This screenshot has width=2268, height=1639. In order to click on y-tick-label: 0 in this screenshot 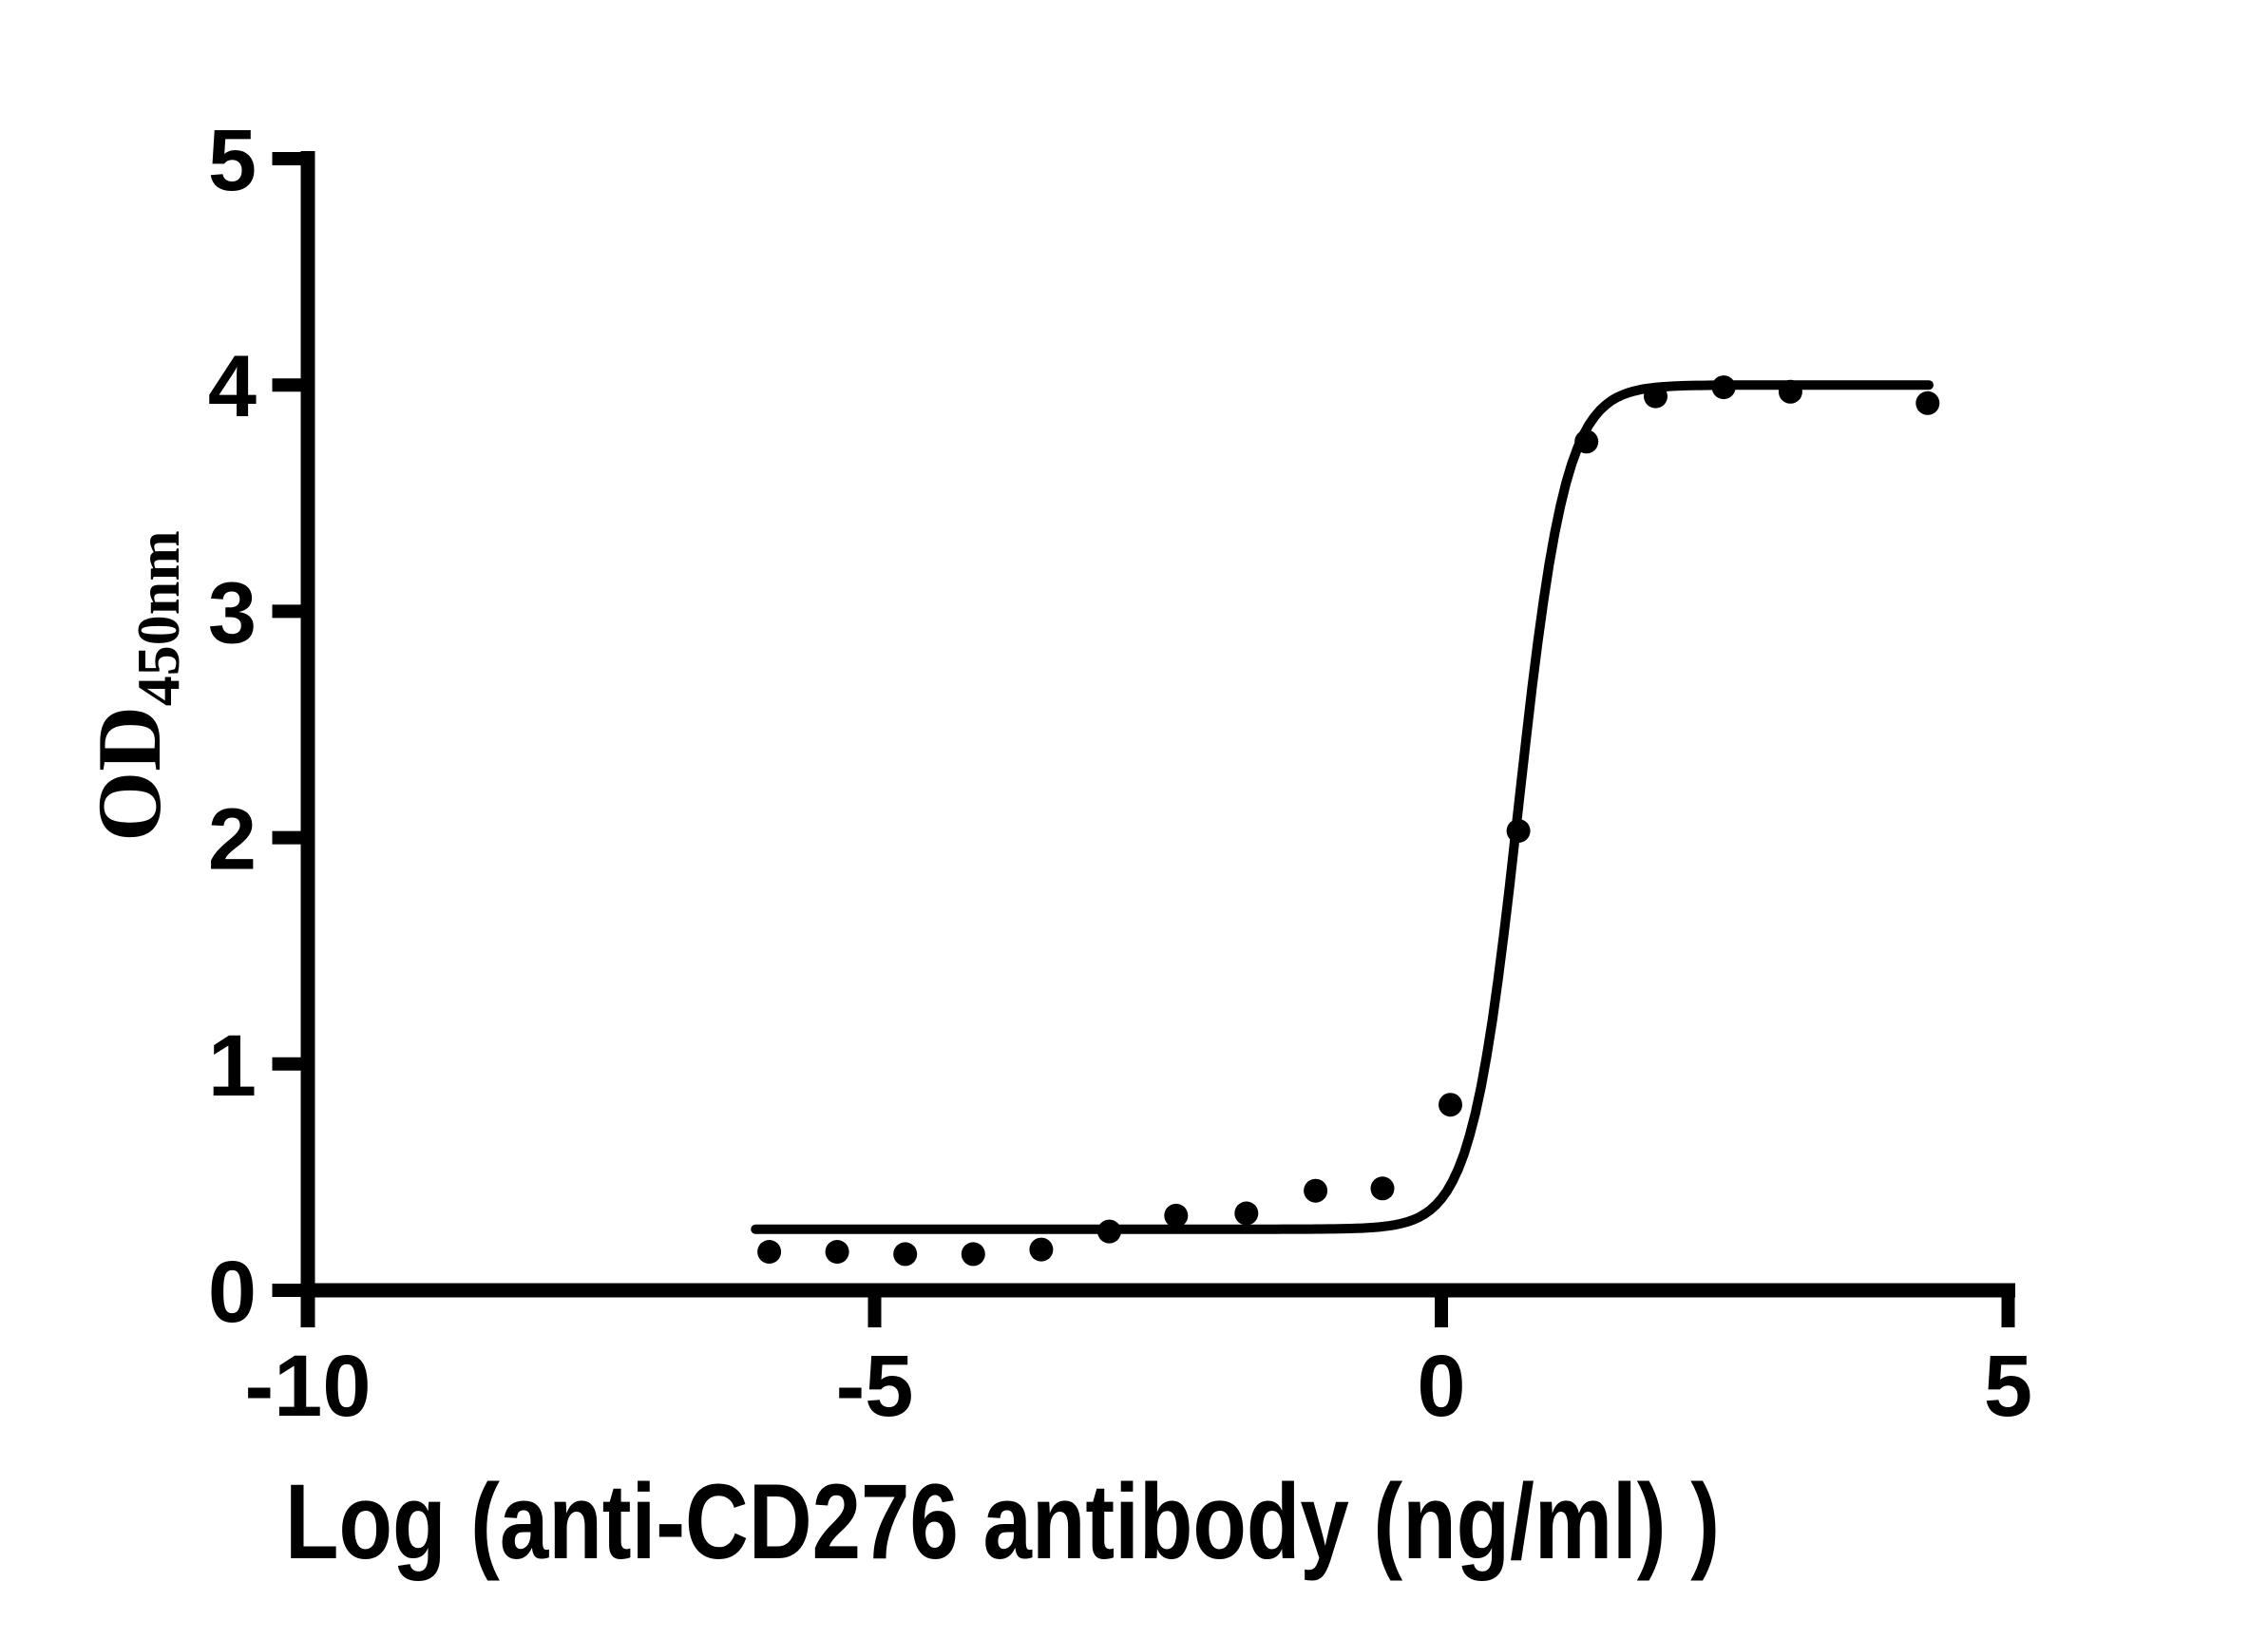, I will do `click(232, 1292)`.